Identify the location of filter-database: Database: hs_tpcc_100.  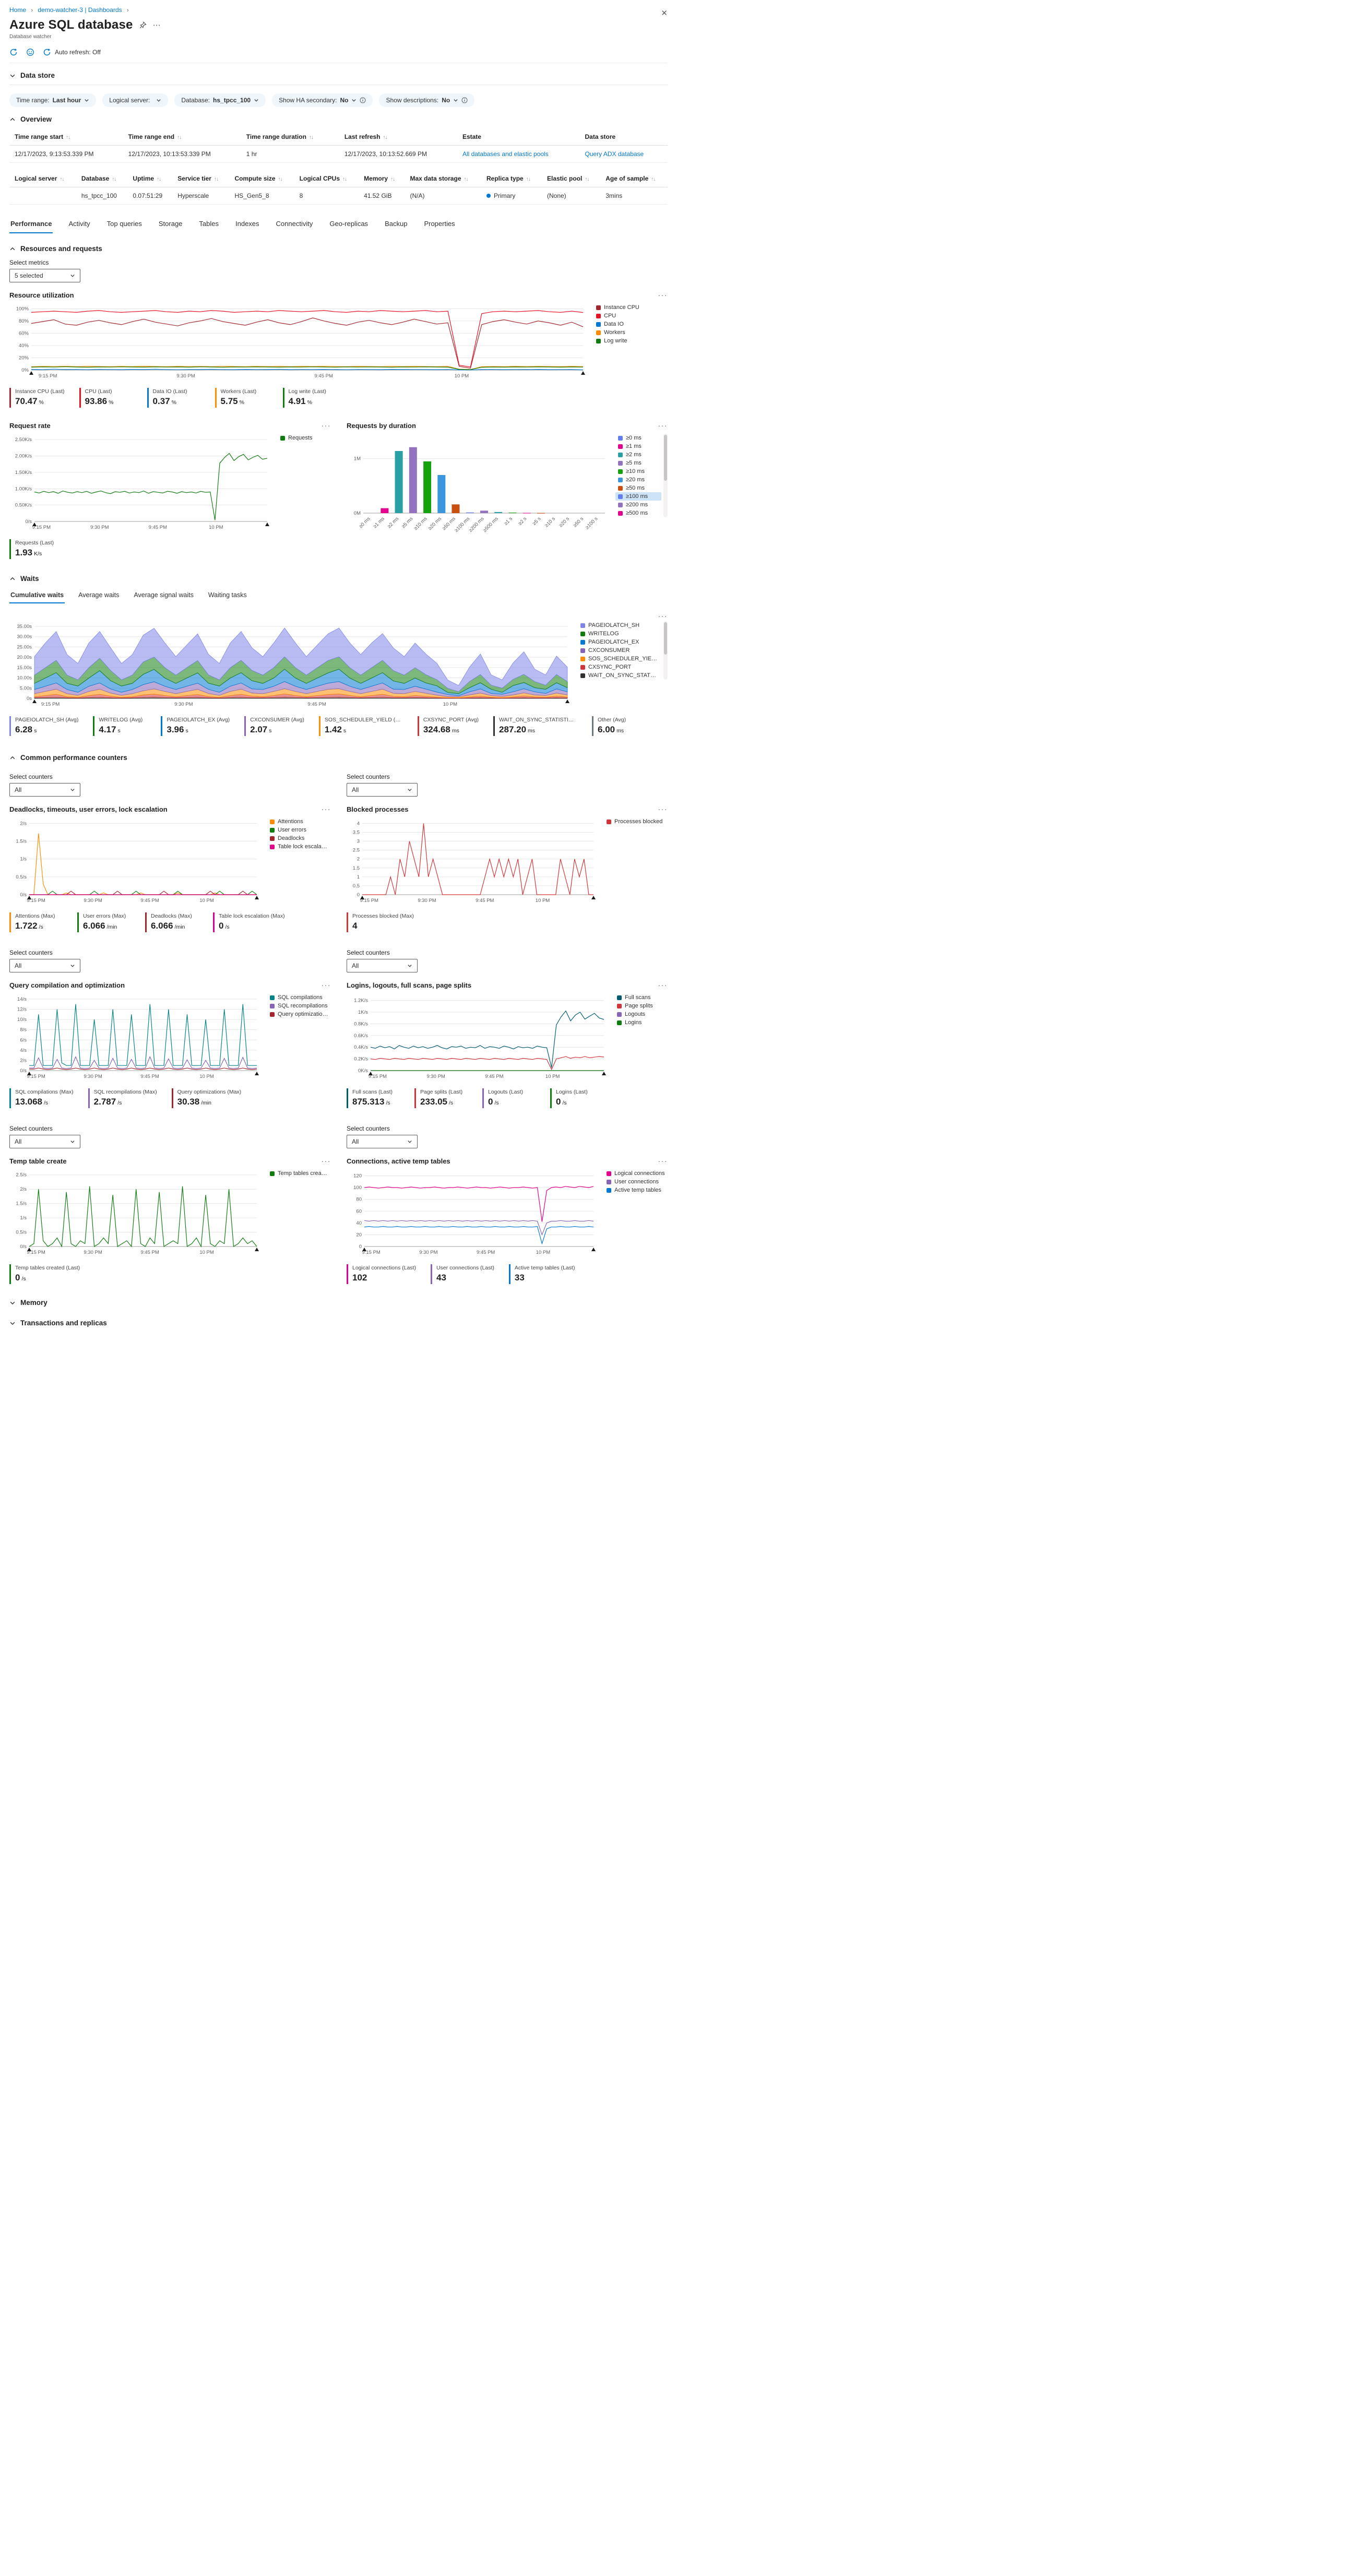
(220, 100).